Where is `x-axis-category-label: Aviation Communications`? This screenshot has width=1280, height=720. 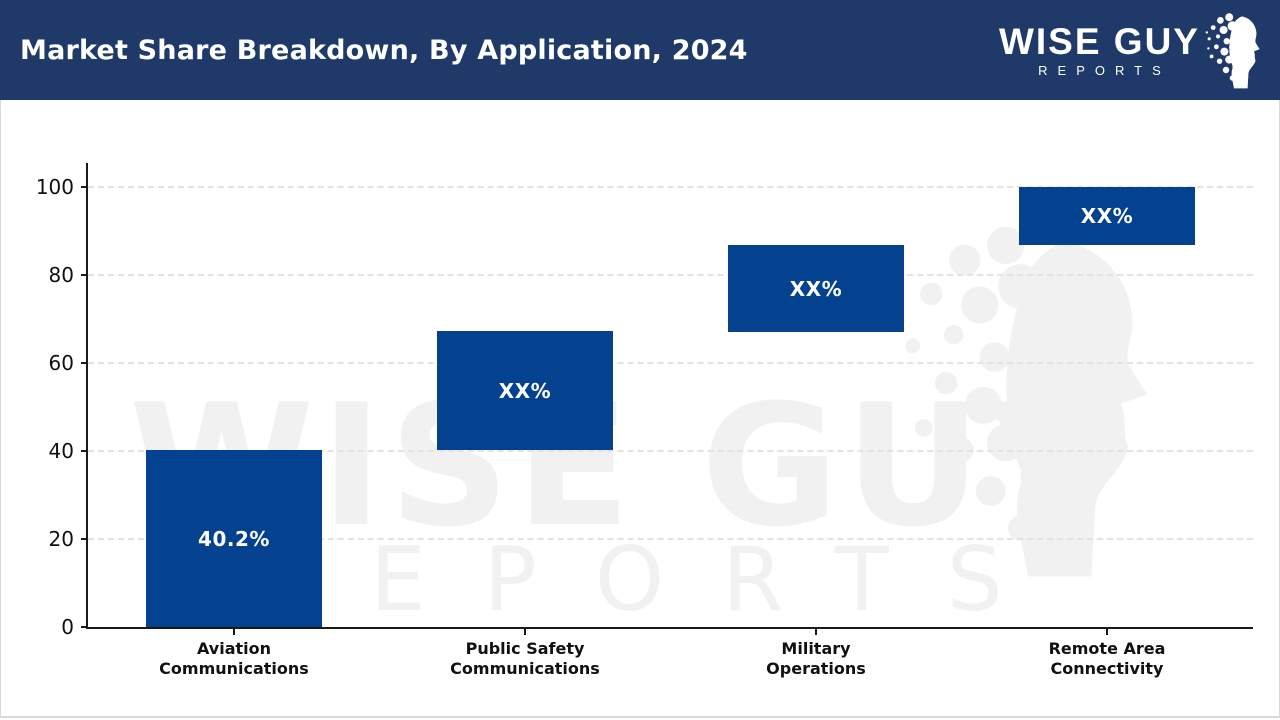
x-axis-category-label: Aviation Communications is located at coordinates (234, 659).